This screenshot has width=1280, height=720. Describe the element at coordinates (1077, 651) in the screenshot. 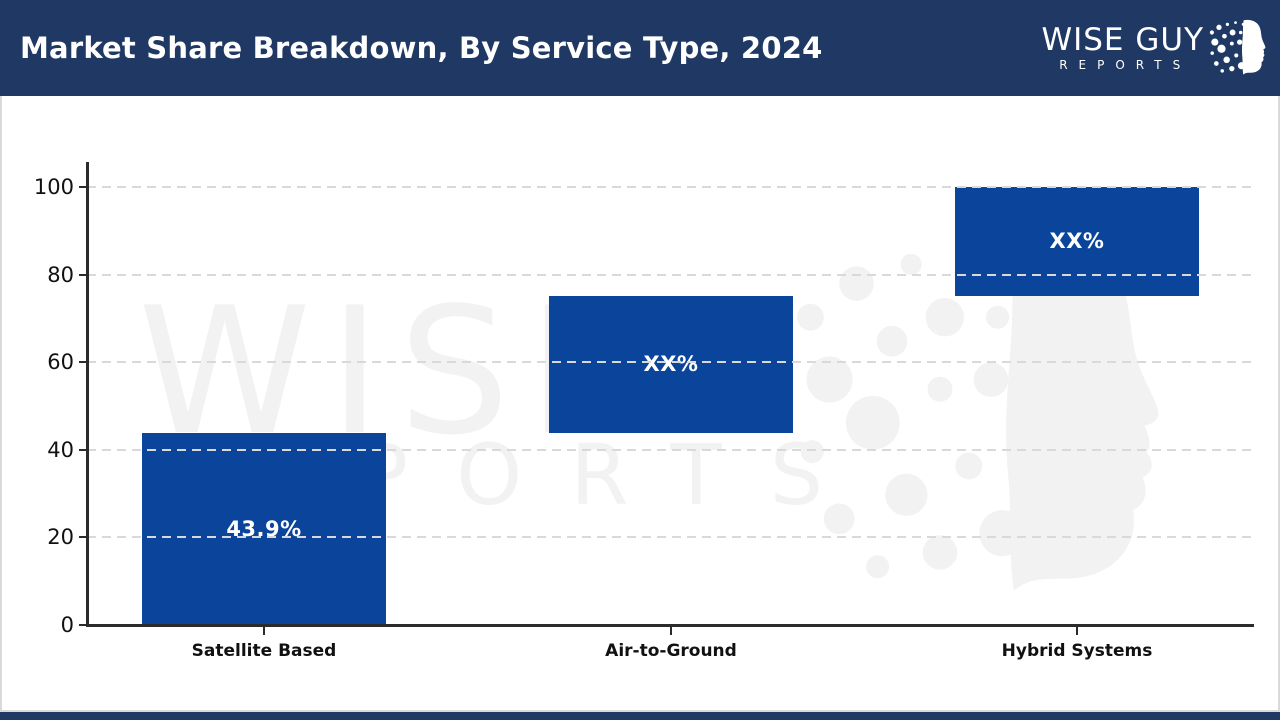

I see `x-axis-label-hybrid-systems: Hybrid Systems` at that location.